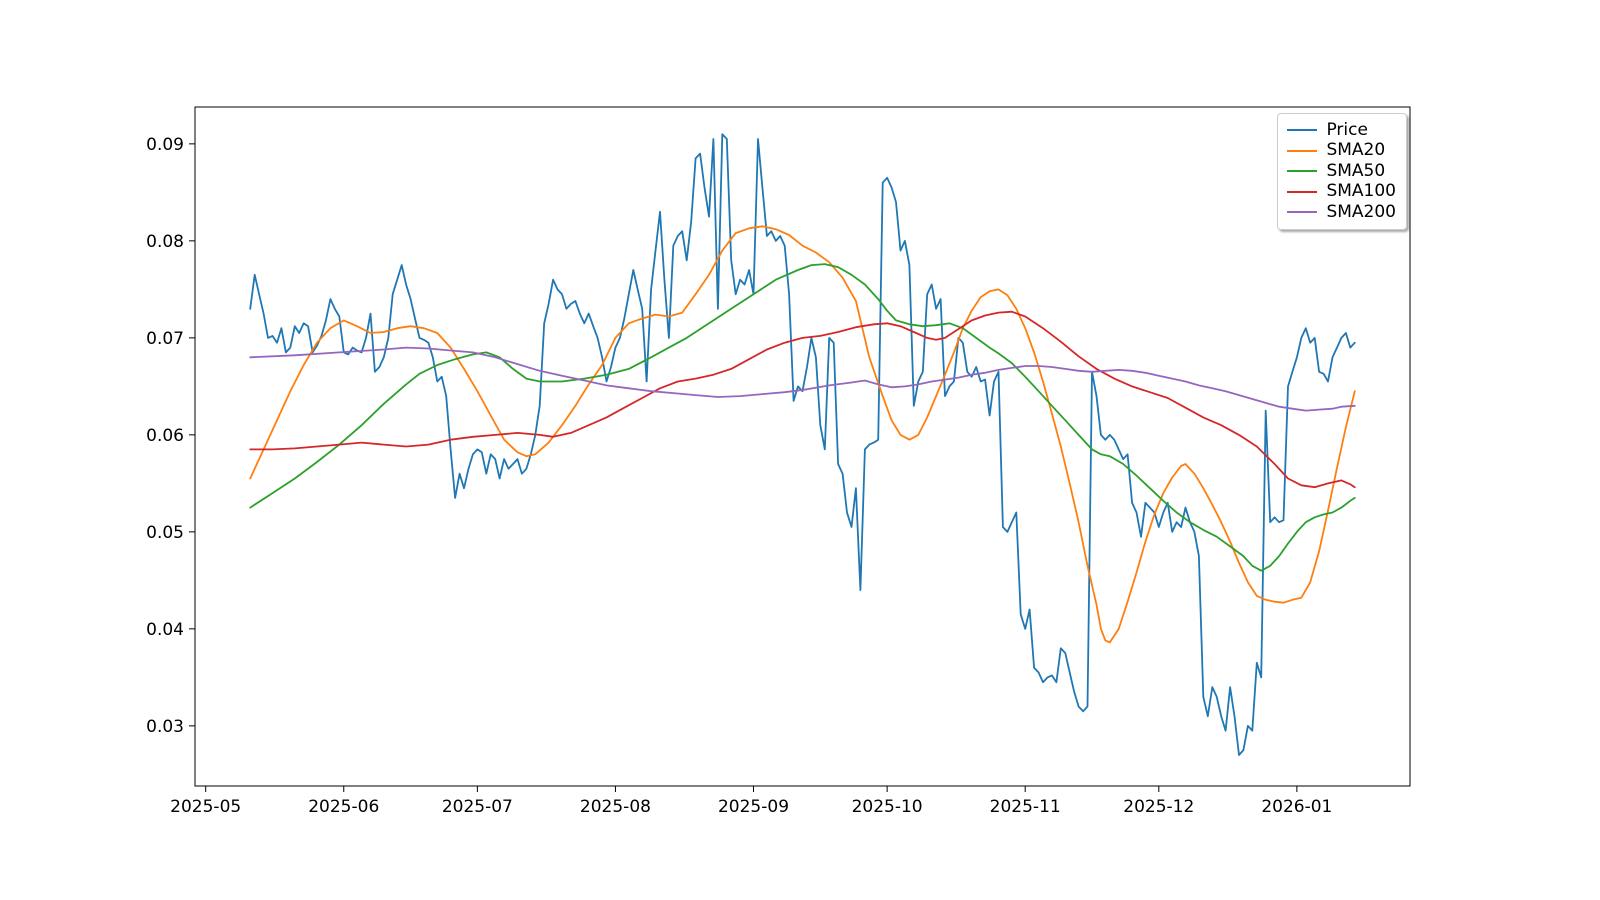 Image resolution: width=1600 pixels, height=900 pixels. I want to click on legend-label-sma200: SMA200, so click(1361, 211).